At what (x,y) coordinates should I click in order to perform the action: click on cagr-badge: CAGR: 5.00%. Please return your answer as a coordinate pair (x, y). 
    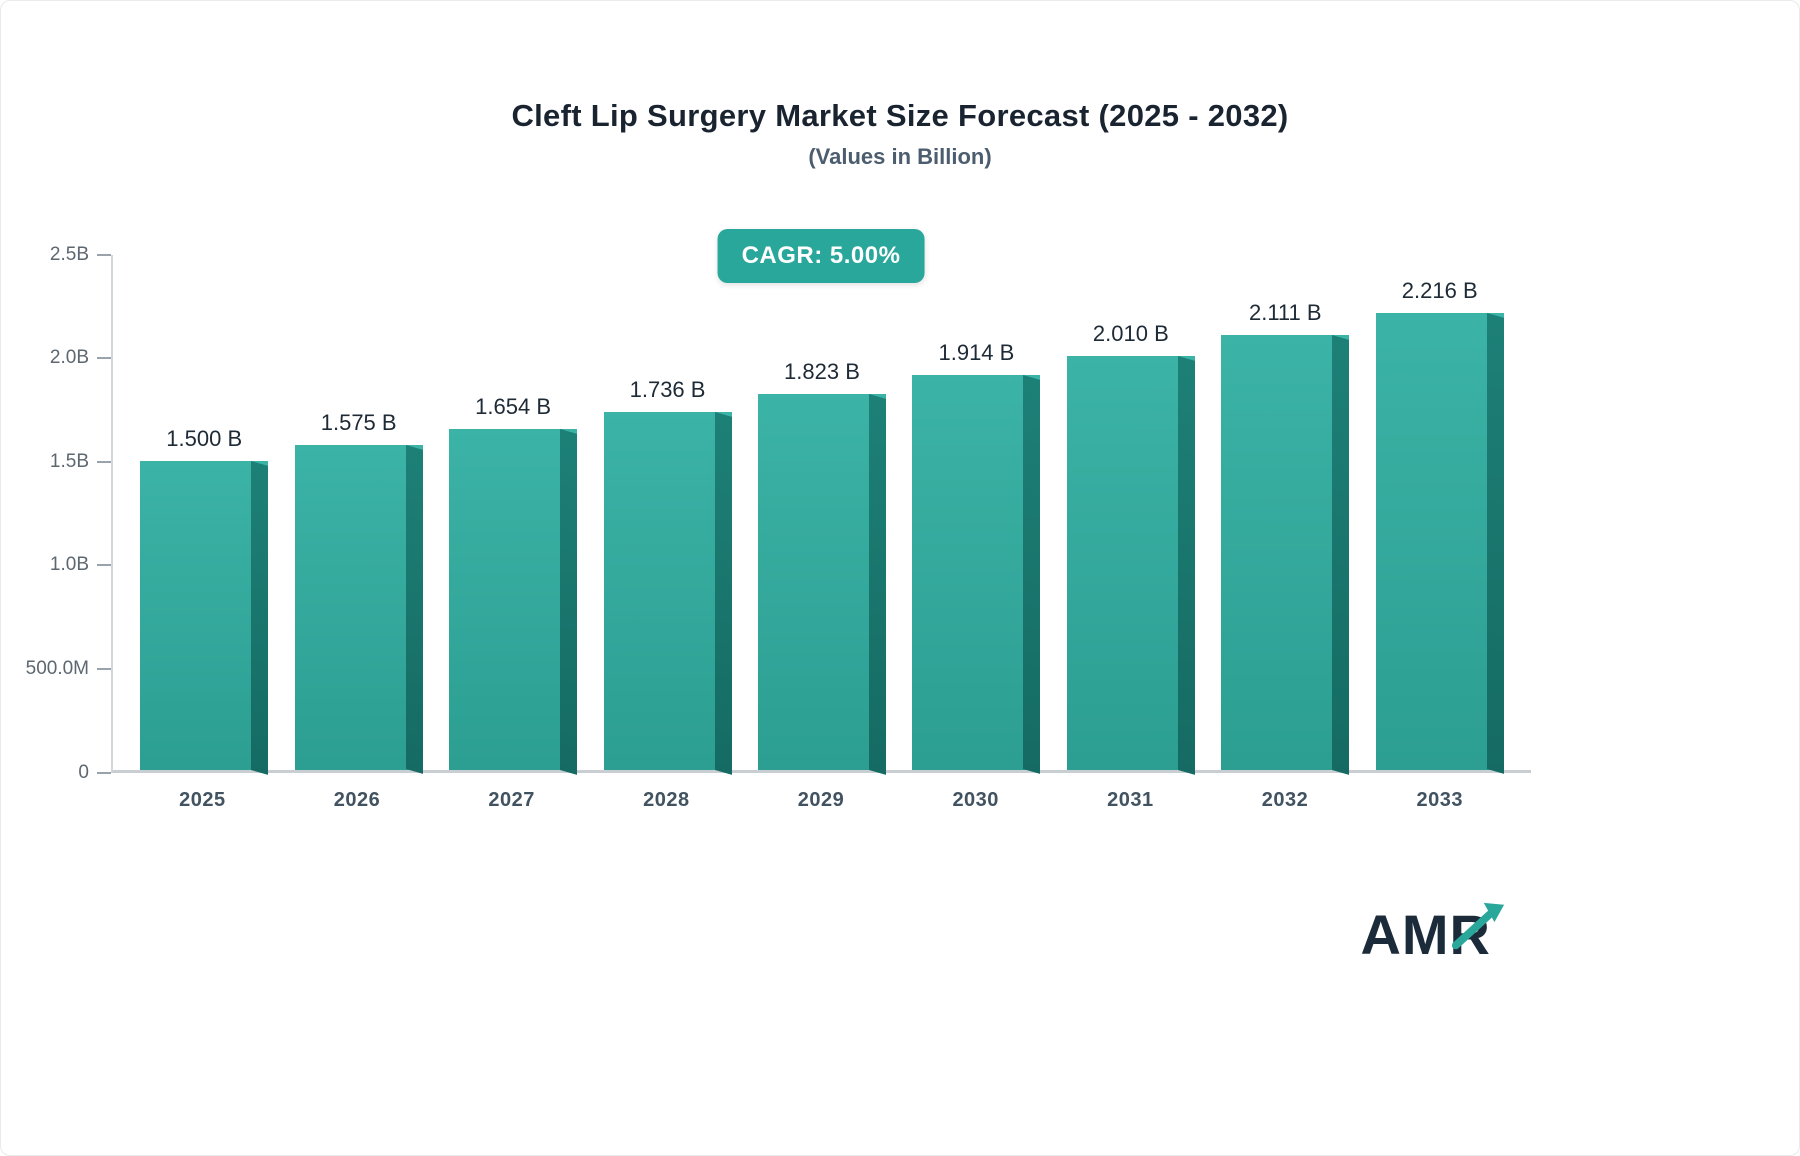
    Looking at the image, I should click on (821, 255).